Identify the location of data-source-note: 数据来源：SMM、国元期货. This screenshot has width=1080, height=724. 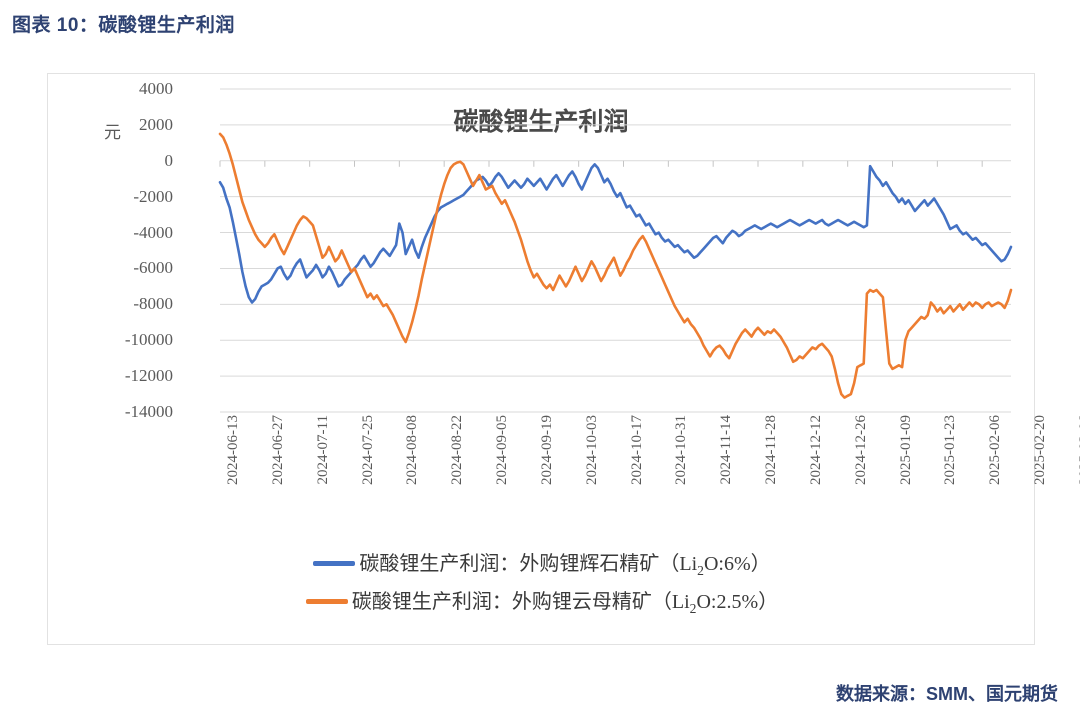
(947, 694).